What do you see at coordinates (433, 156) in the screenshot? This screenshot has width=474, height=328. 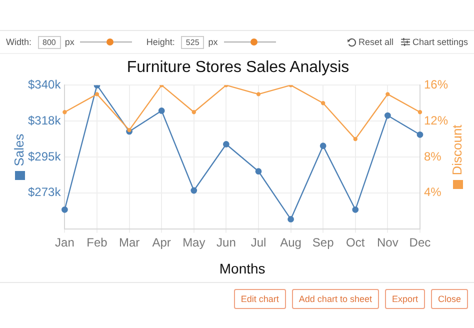 I see `y2-tick-label: 8%` at bounding box center [433, 156].